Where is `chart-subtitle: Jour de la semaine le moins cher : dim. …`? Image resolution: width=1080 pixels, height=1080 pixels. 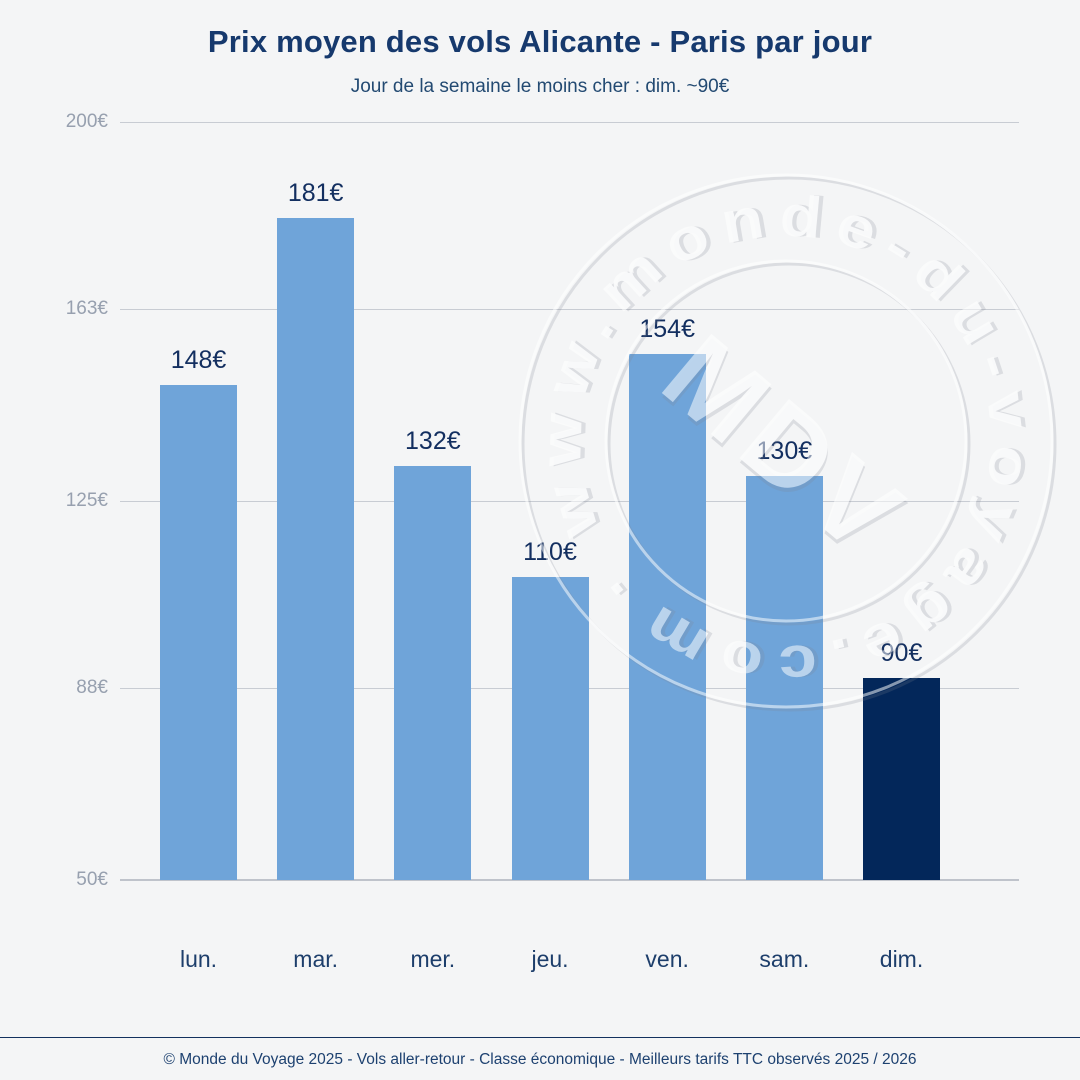
chart-subtitle: Jour de la semaine le moins cher : dim. … is located at coordinates (540, 86).